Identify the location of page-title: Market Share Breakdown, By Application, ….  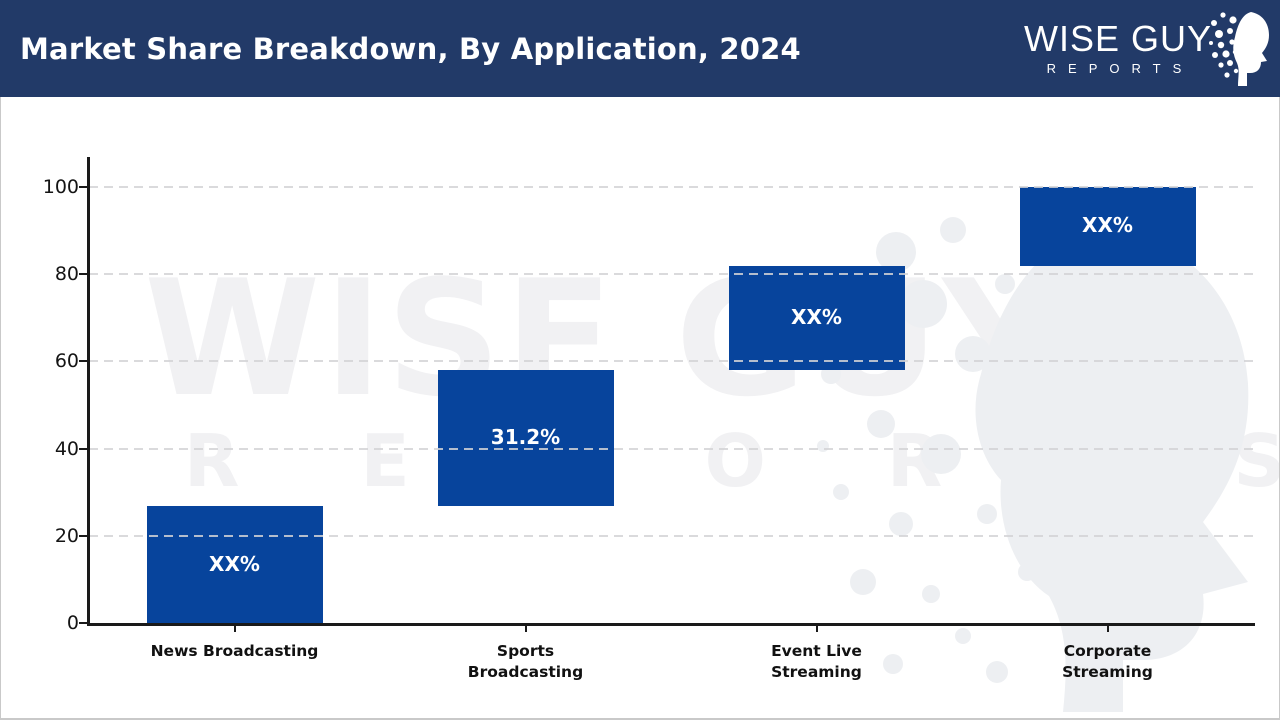
(410, 48).